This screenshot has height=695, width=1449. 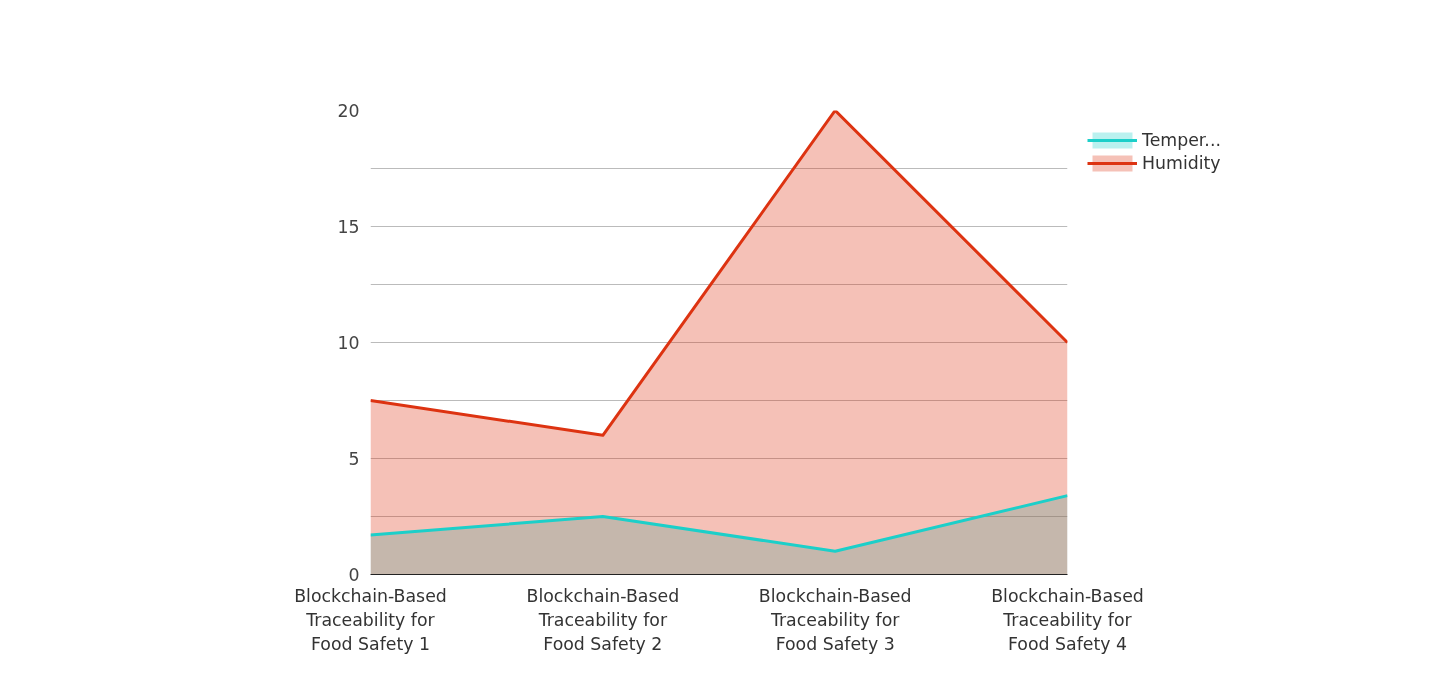 I want to click on x-tick-label: Blockchain-Based Traceability for Food Safety 3, so click(x=835, y=619).